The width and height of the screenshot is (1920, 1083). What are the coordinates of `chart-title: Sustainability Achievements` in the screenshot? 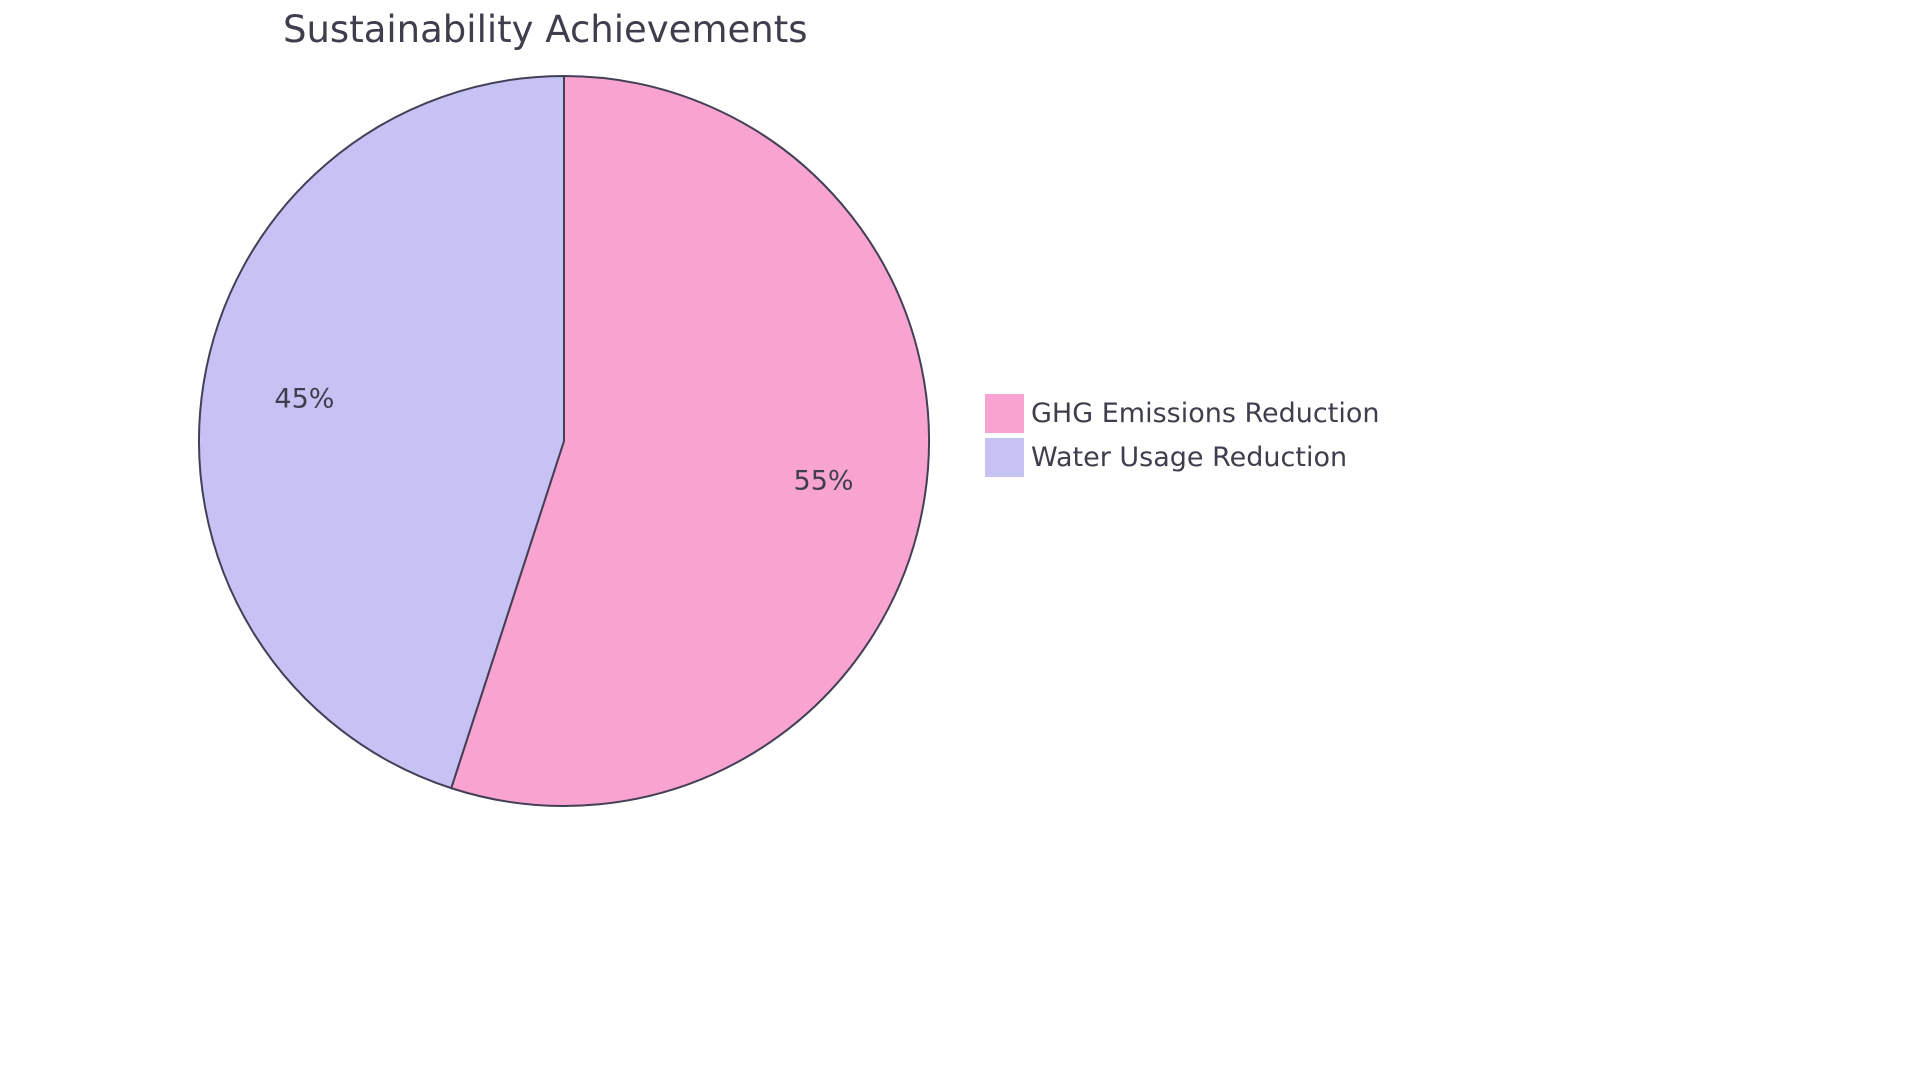 It's located at (545, 29).